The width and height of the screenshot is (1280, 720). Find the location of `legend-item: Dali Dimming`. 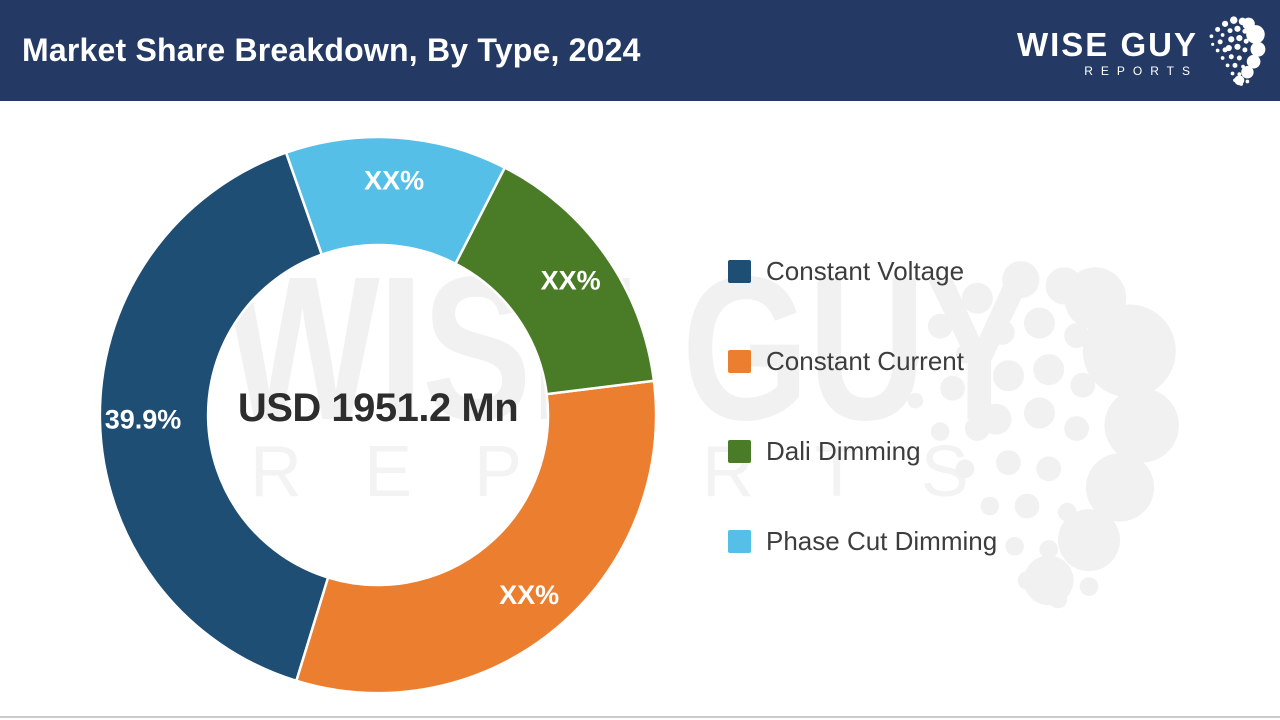

legend-item: Dali Dimming is located at coordinates (862, 451).